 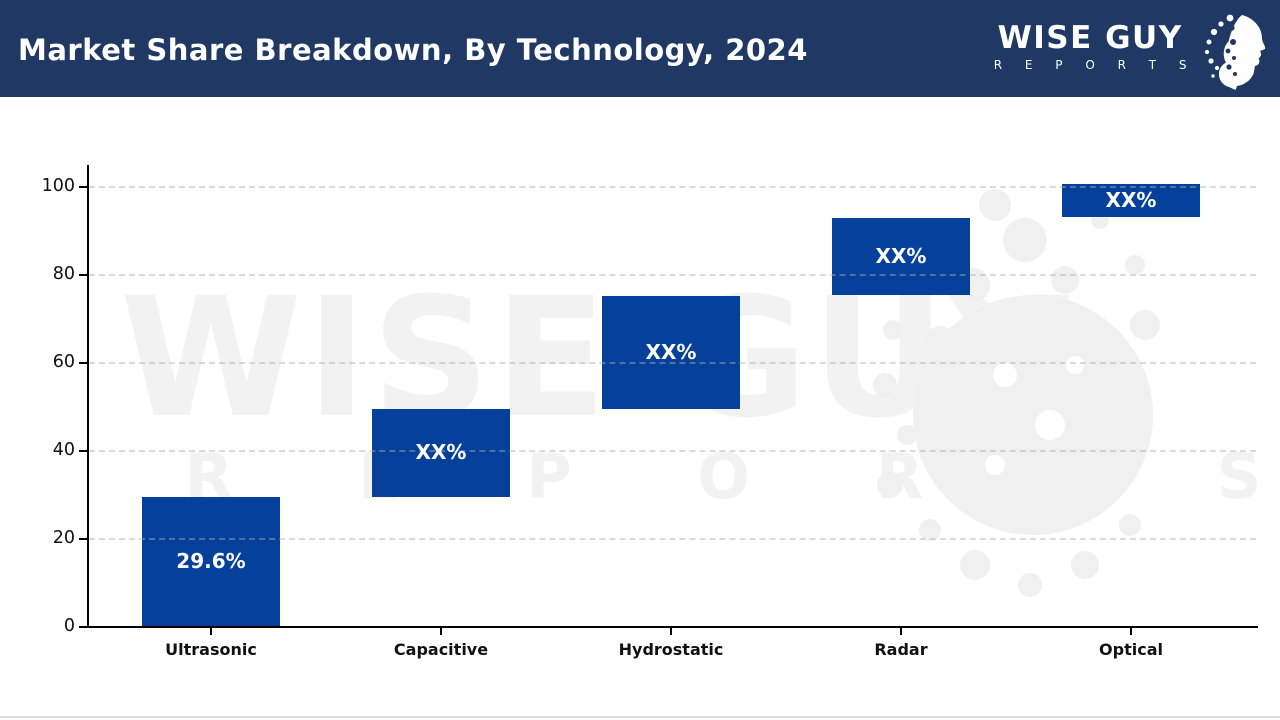 What do you see at coordinates (671, 649) in the screenshot?
I see `x-tick-label-hydrostatic: Hydrostatic` at bounding box center [671, 649].